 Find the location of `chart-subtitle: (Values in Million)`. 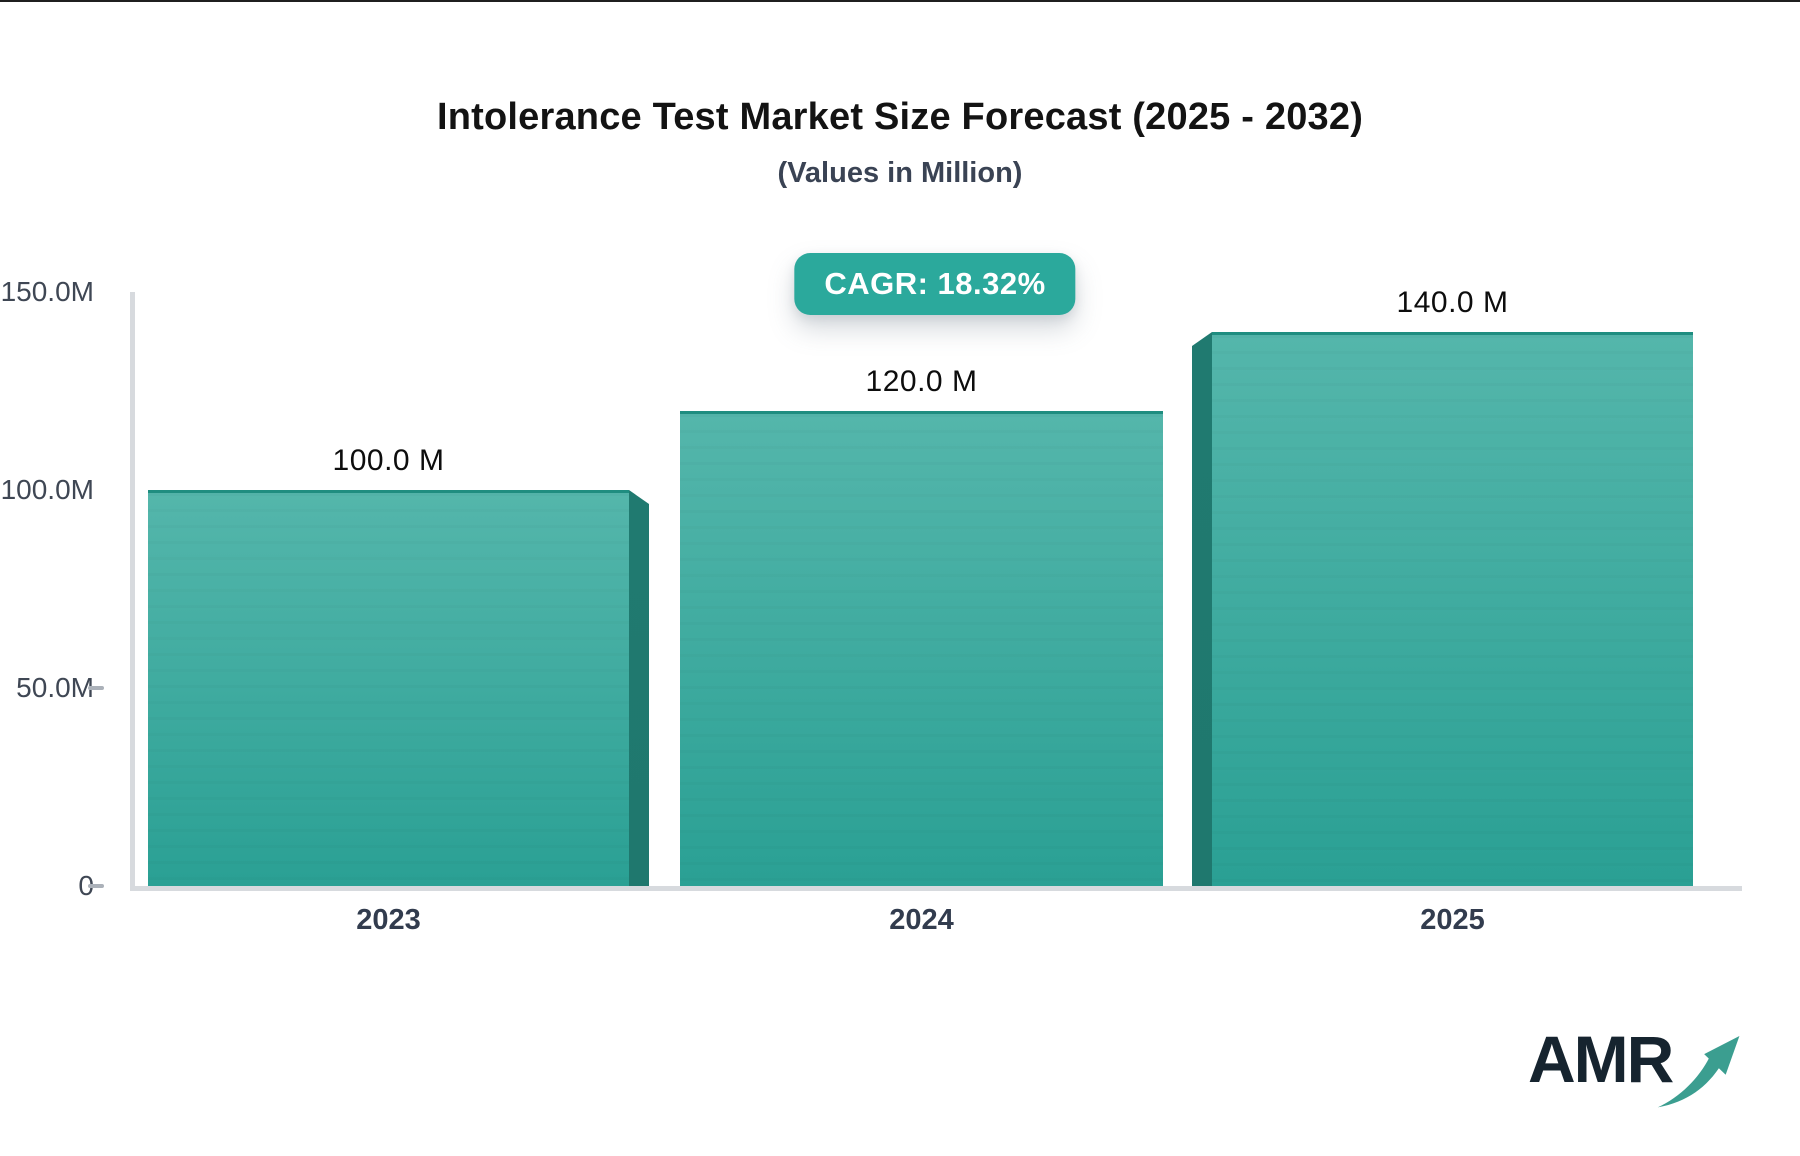

chart-subtitle: (Values in Million) is located at coordinates (900, 173).